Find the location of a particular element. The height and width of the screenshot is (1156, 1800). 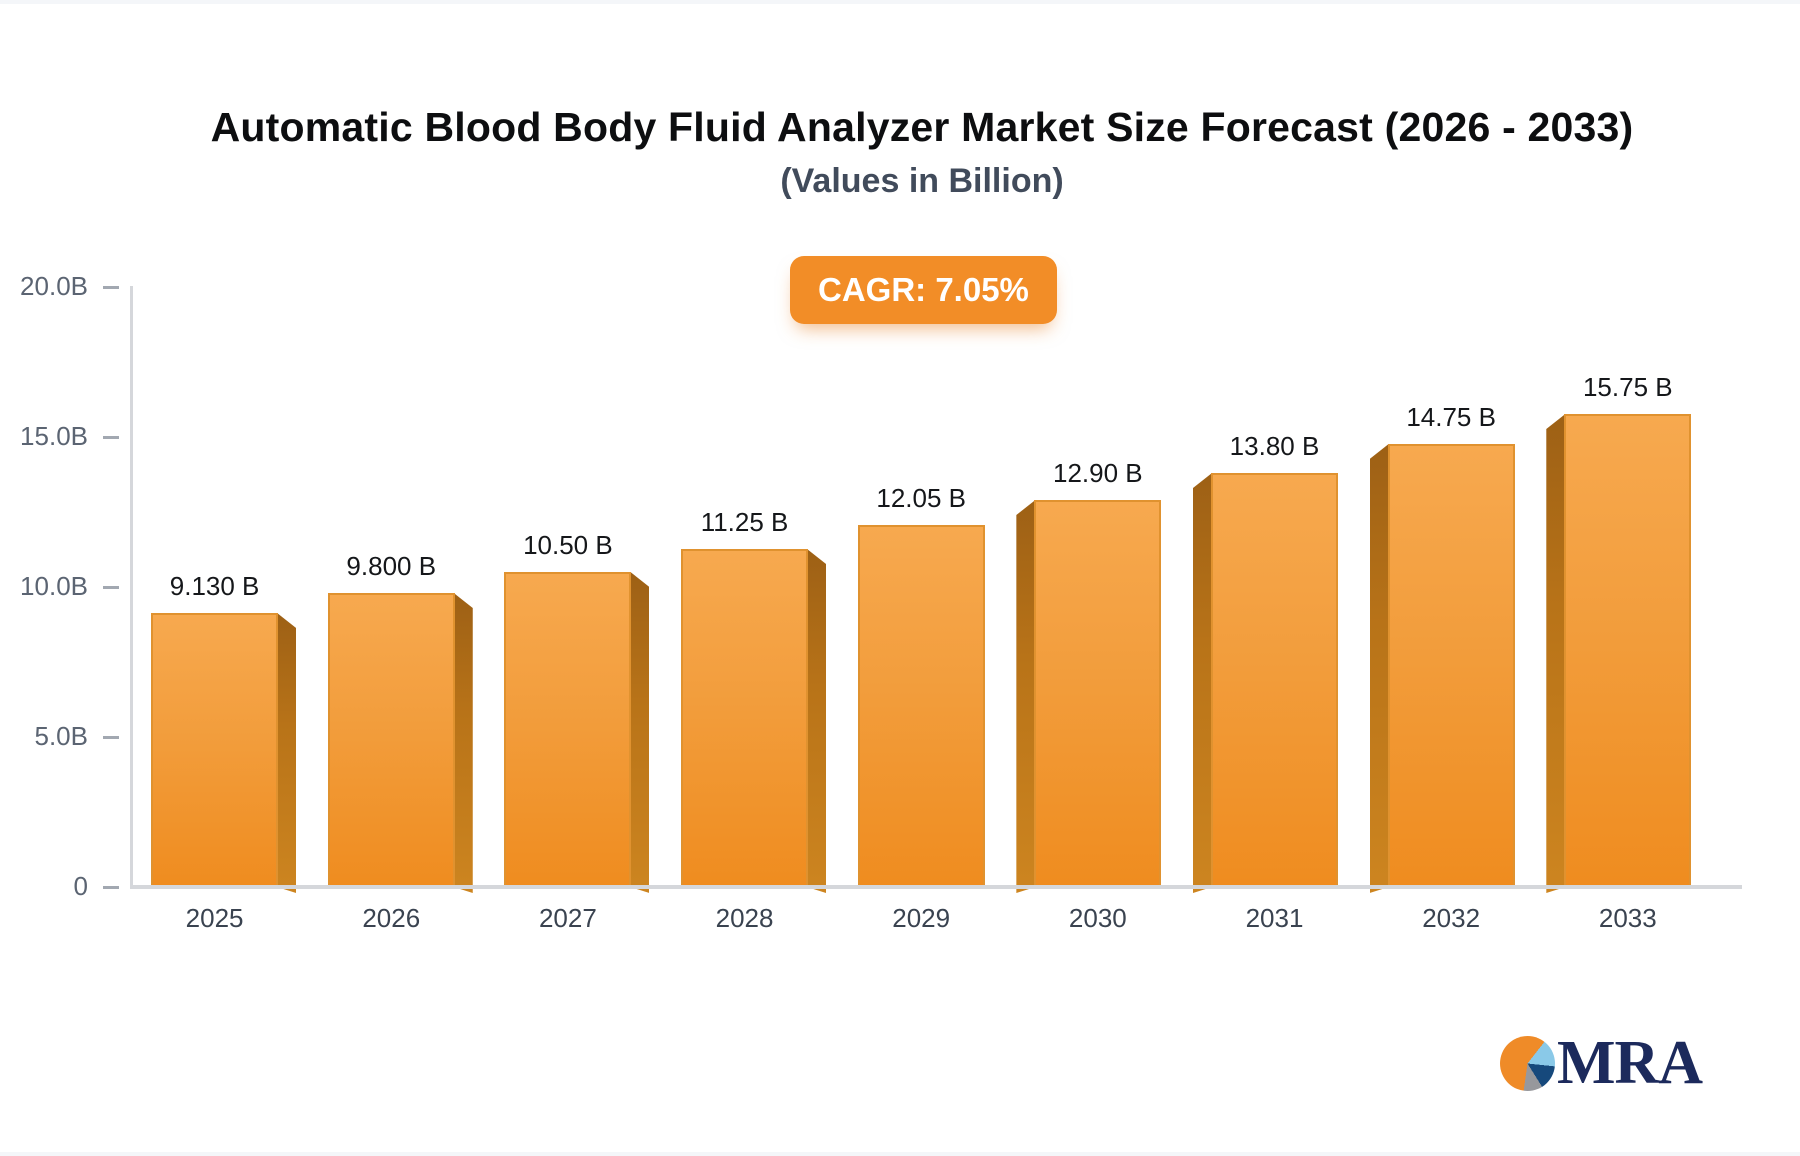

bar-2031 is located at coordinates (1274, 680).